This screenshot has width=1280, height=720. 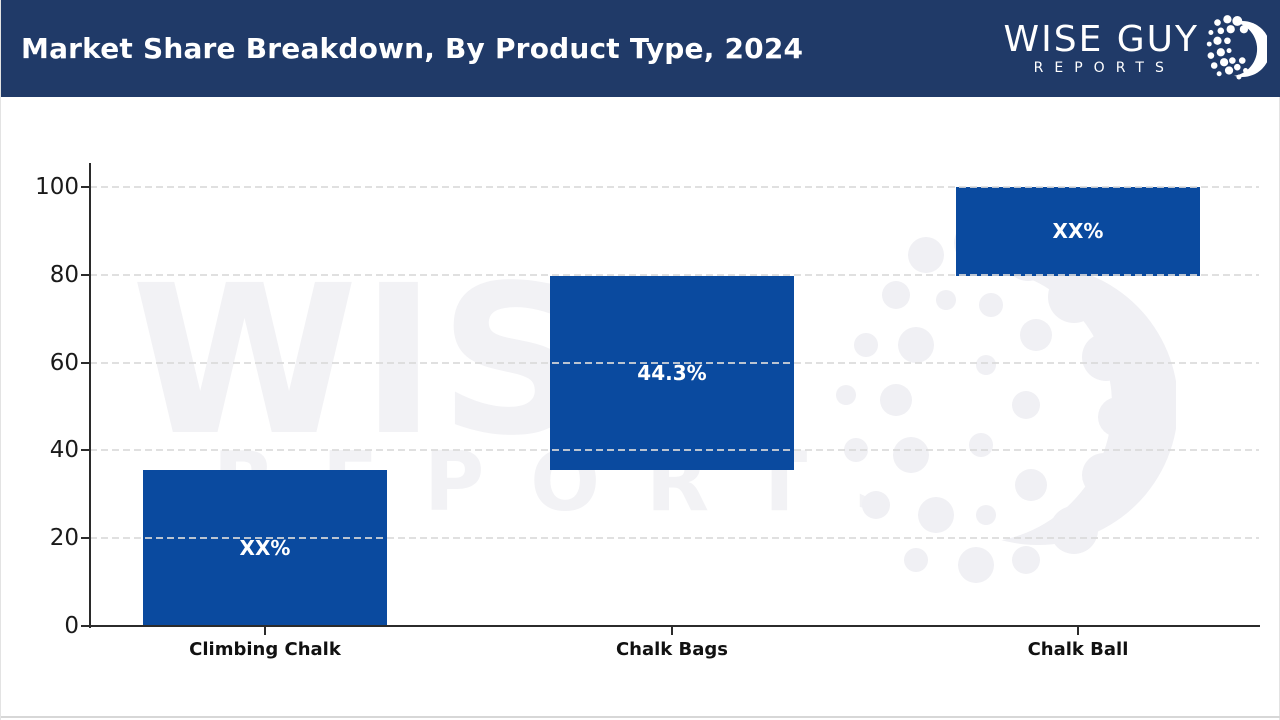 I want to click on logo-wordmark: WISE GUY, so click(x=1101, y=40).